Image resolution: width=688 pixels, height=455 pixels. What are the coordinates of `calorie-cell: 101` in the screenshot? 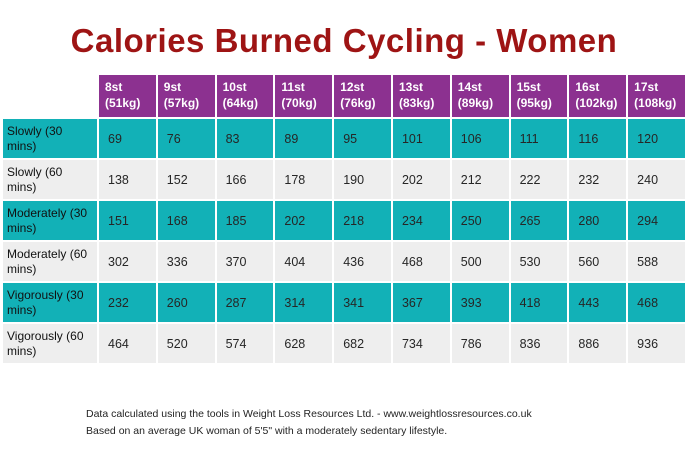 It's located at (421, 138).